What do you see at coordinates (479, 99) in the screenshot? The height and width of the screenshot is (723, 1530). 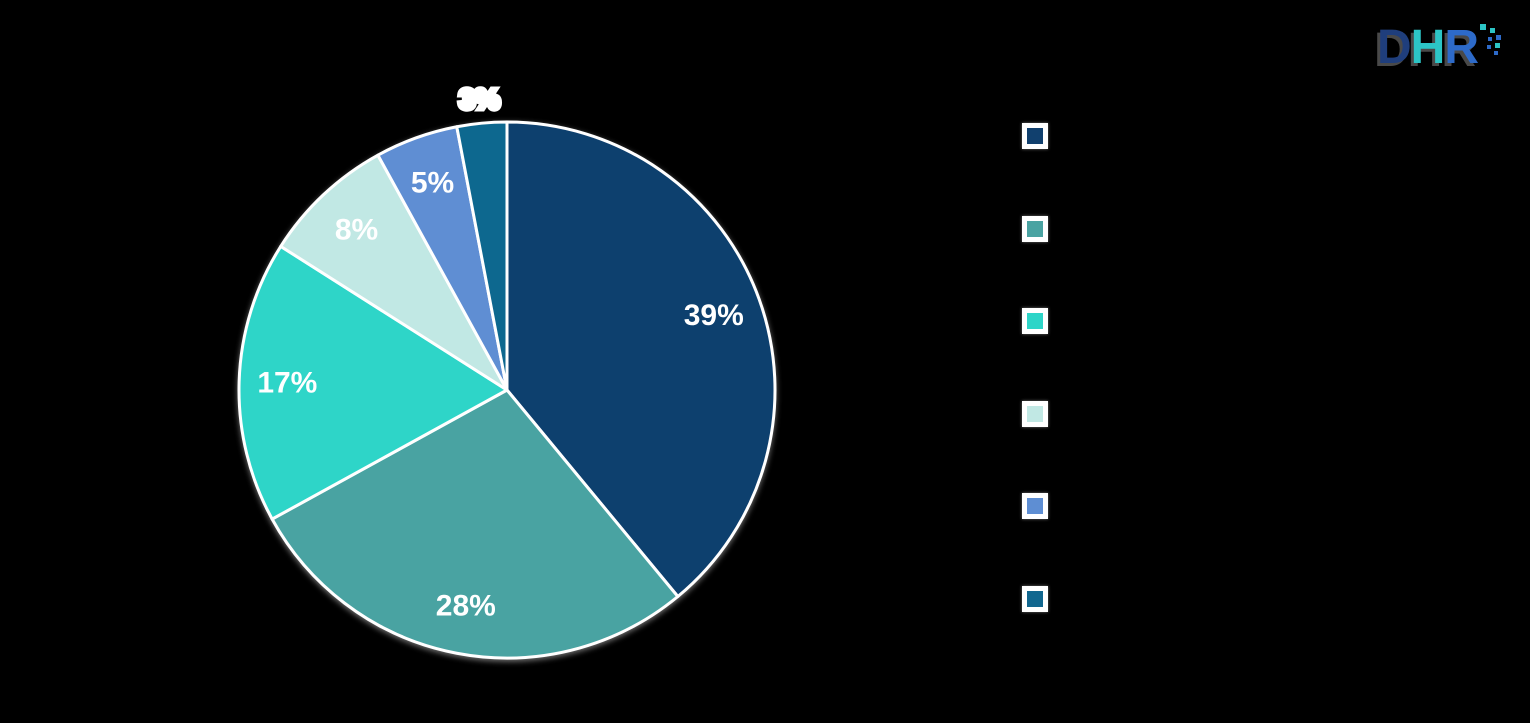 I see `slice-label: 3%` at bounding box center [479, 99].